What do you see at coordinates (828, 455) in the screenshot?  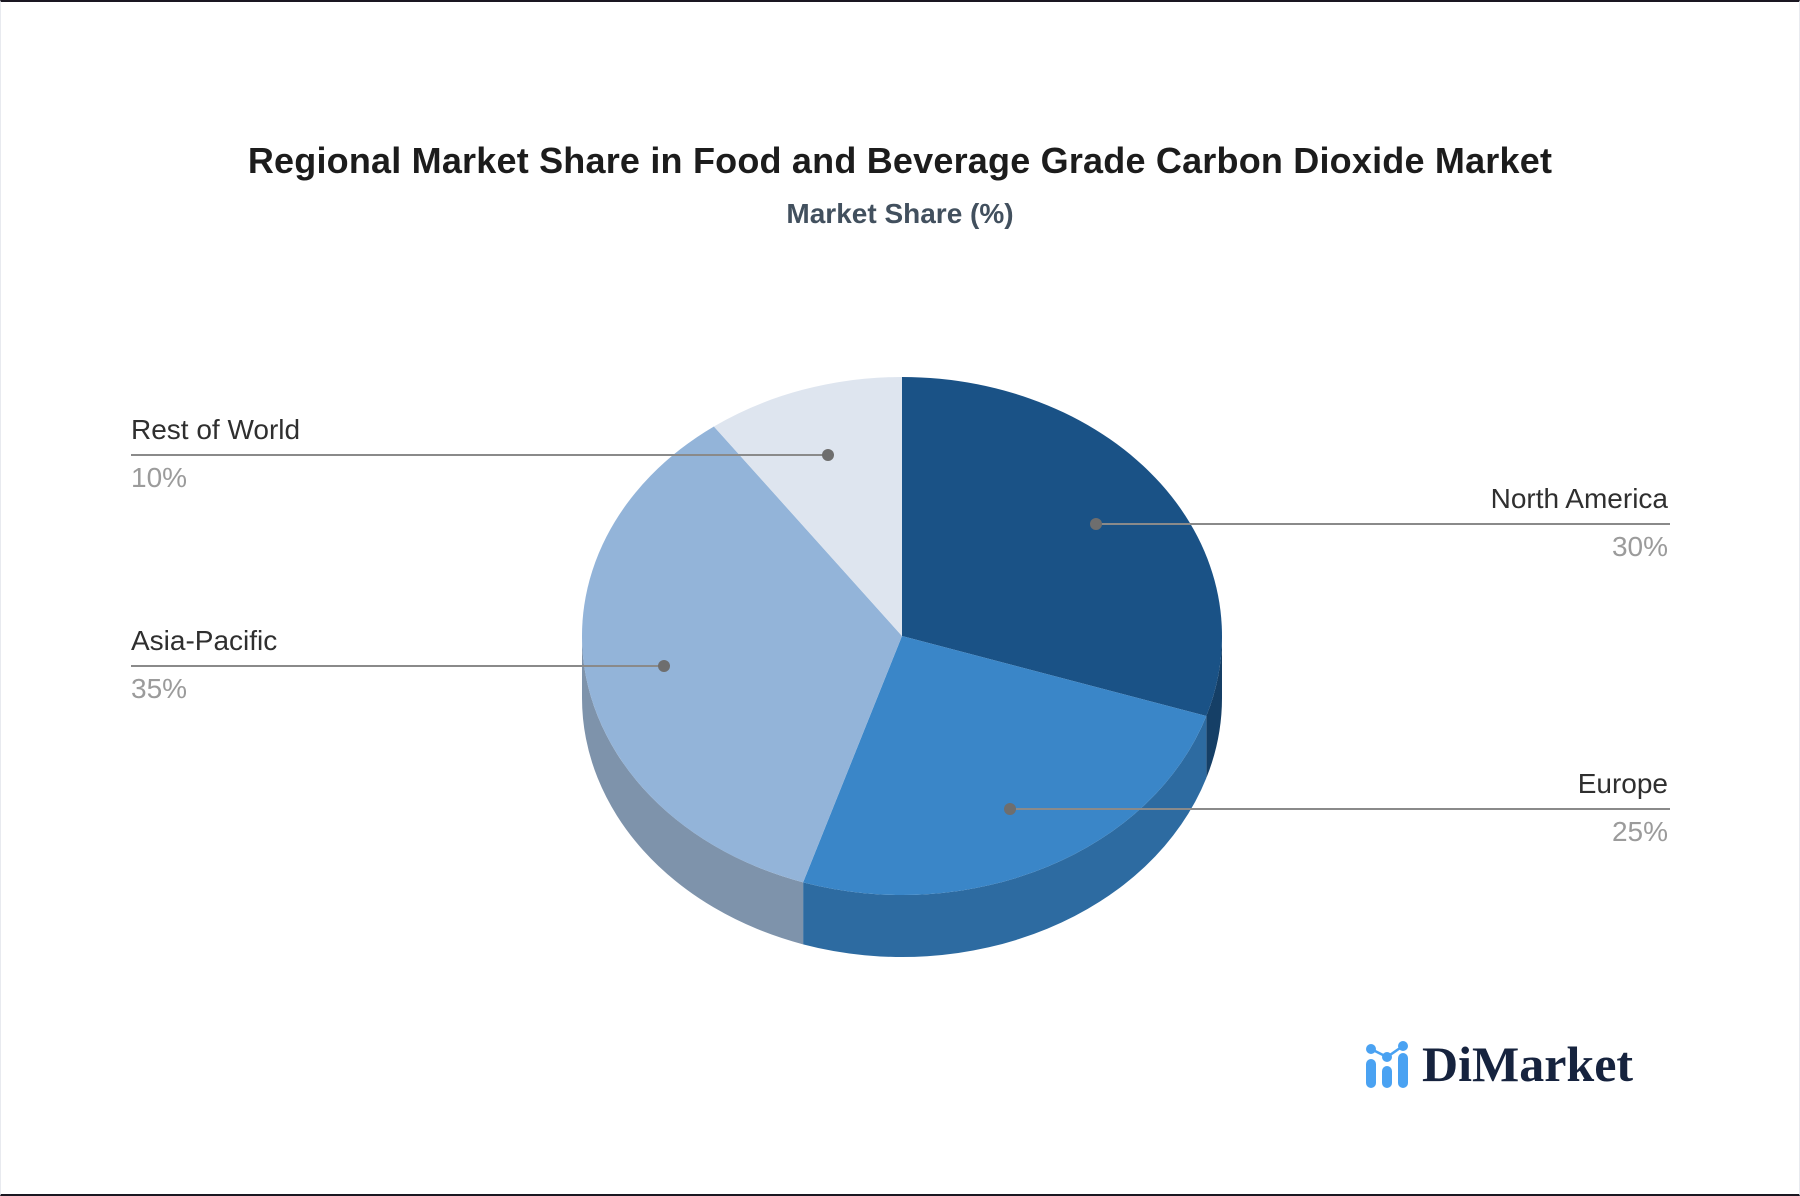 I see `callout-dot-rest-of-world` at bounding box center [828, 455].